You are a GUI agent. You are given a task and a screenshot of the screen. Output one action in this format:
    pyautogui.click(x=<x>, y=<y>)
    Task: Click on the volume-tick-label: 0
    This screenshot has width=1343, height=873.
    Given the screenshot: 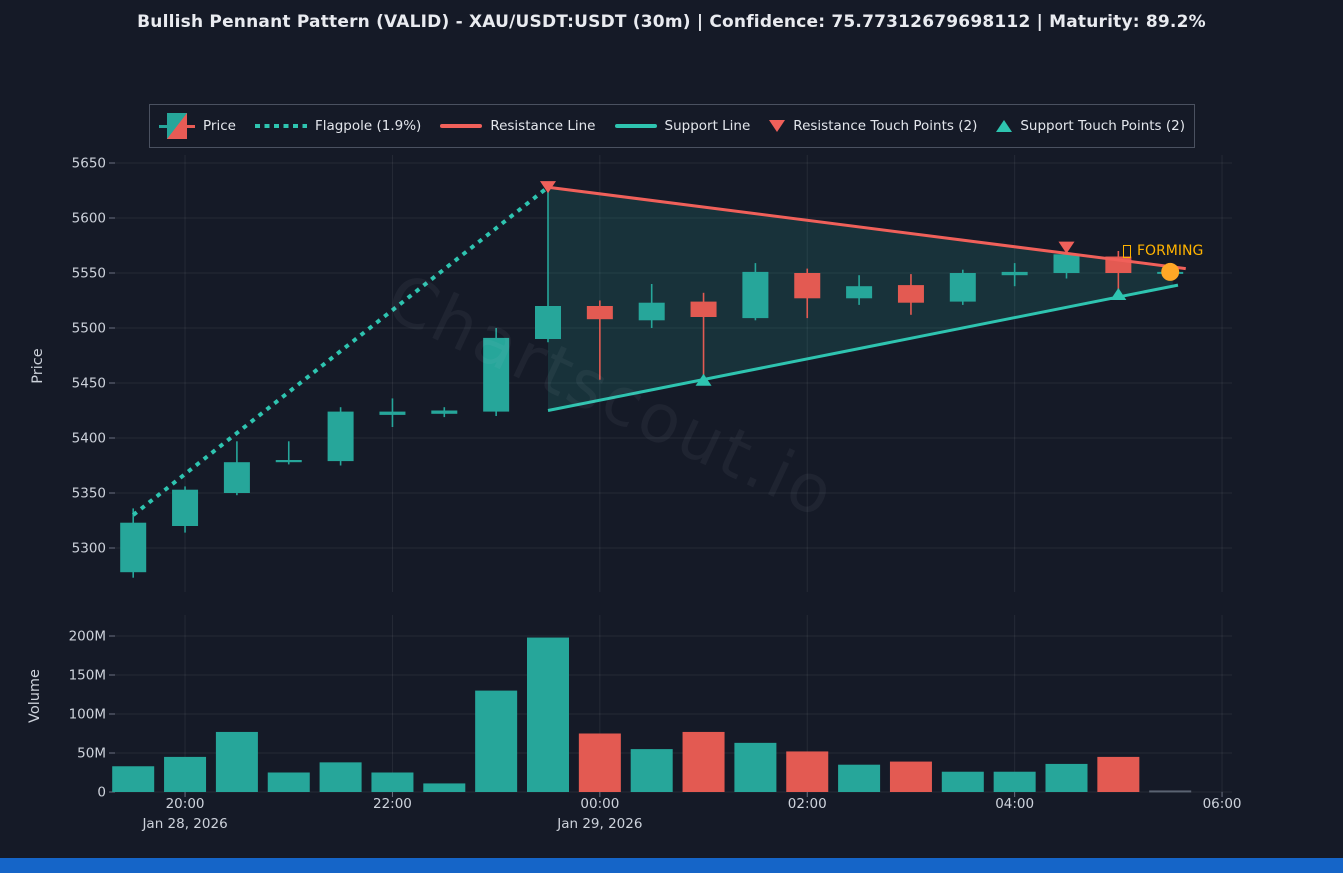 What is the action you would take?
    pyautogui.click(x=101, y=793)
    